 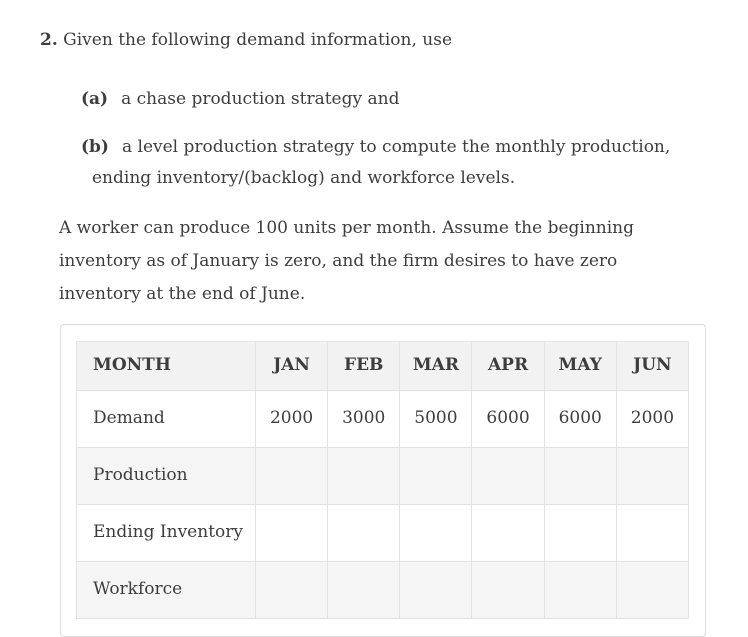 What do you see at coordinates (436, 590) in the screenshot?
I see `cell-workforce-mar` at bounding box center [436, 590].